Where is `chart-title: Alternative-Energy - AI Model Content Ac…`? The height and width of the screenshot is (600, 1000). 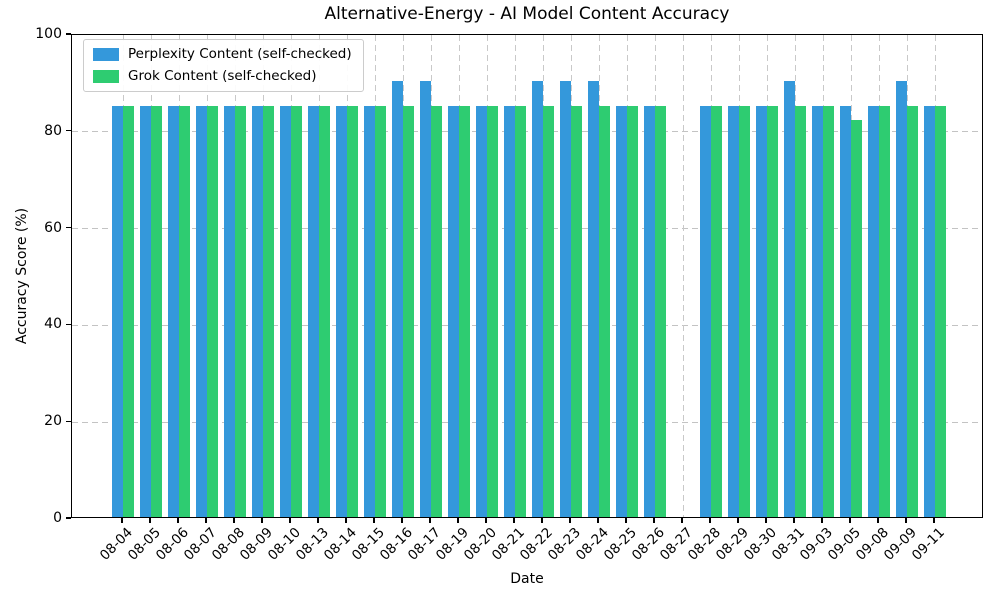 chart-title: Alternative-Energy - AI Model Content Ac… is located at coordinates (527, 14).